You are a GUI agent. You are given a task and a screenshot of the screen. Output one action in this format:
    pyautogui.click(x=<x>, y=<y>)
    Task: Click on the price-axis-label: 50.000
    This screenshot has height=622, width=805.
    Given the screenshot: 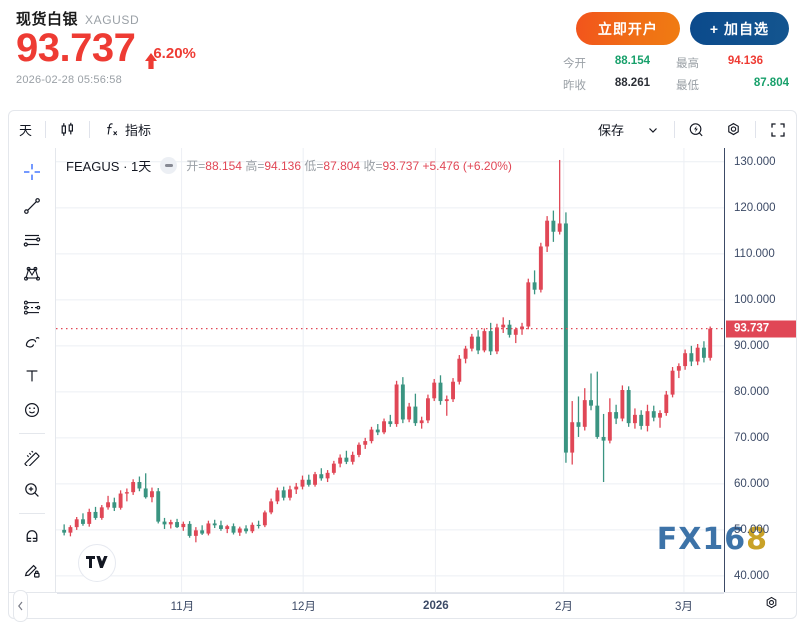 What is the action you would take?
    pyautogui.click(x=752, y=529)
    